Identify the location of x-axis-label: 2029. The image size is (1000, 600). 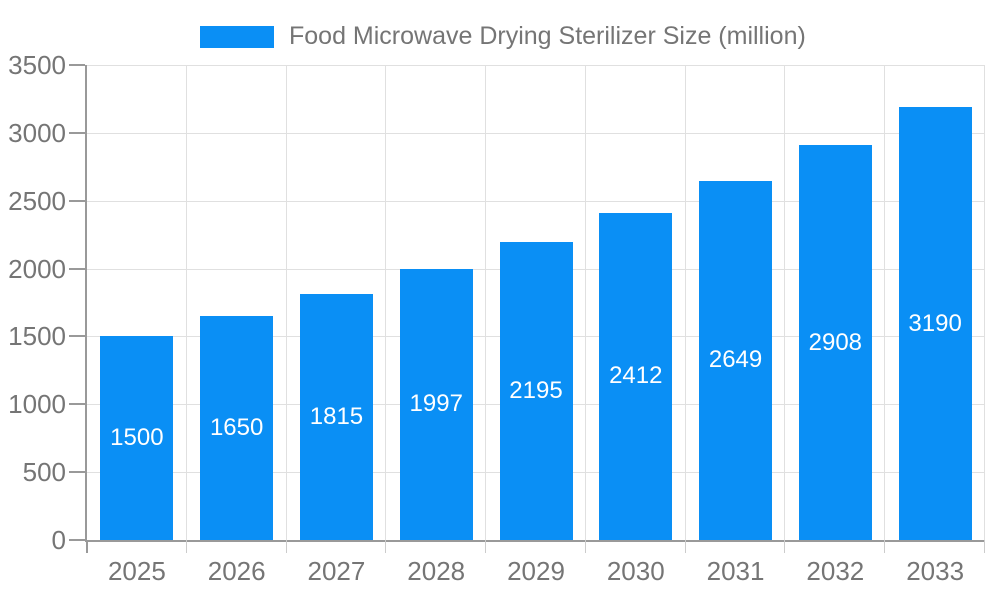
(536, 571).